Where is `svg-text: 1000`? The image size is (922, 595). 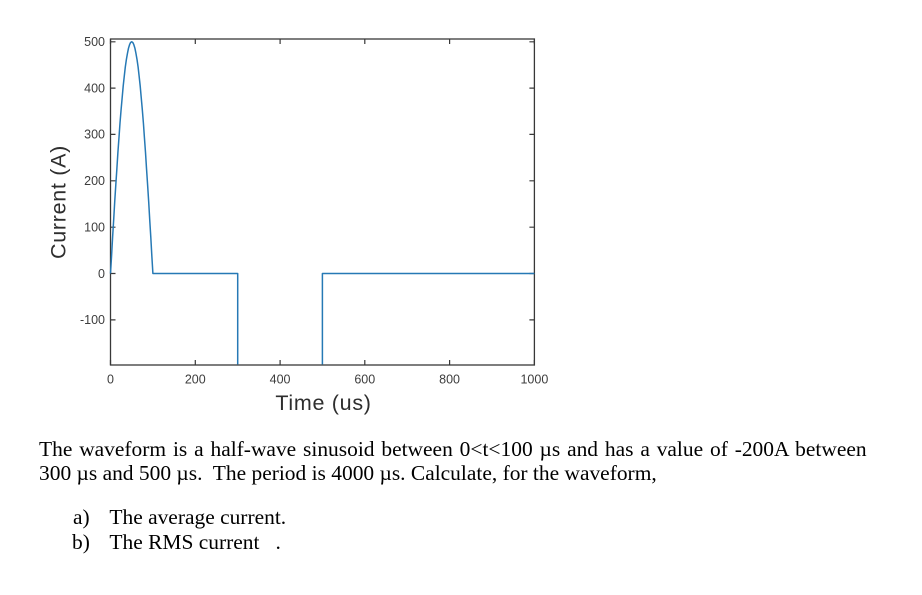
svg-text: 1000 is located at coordinates (534, 380).